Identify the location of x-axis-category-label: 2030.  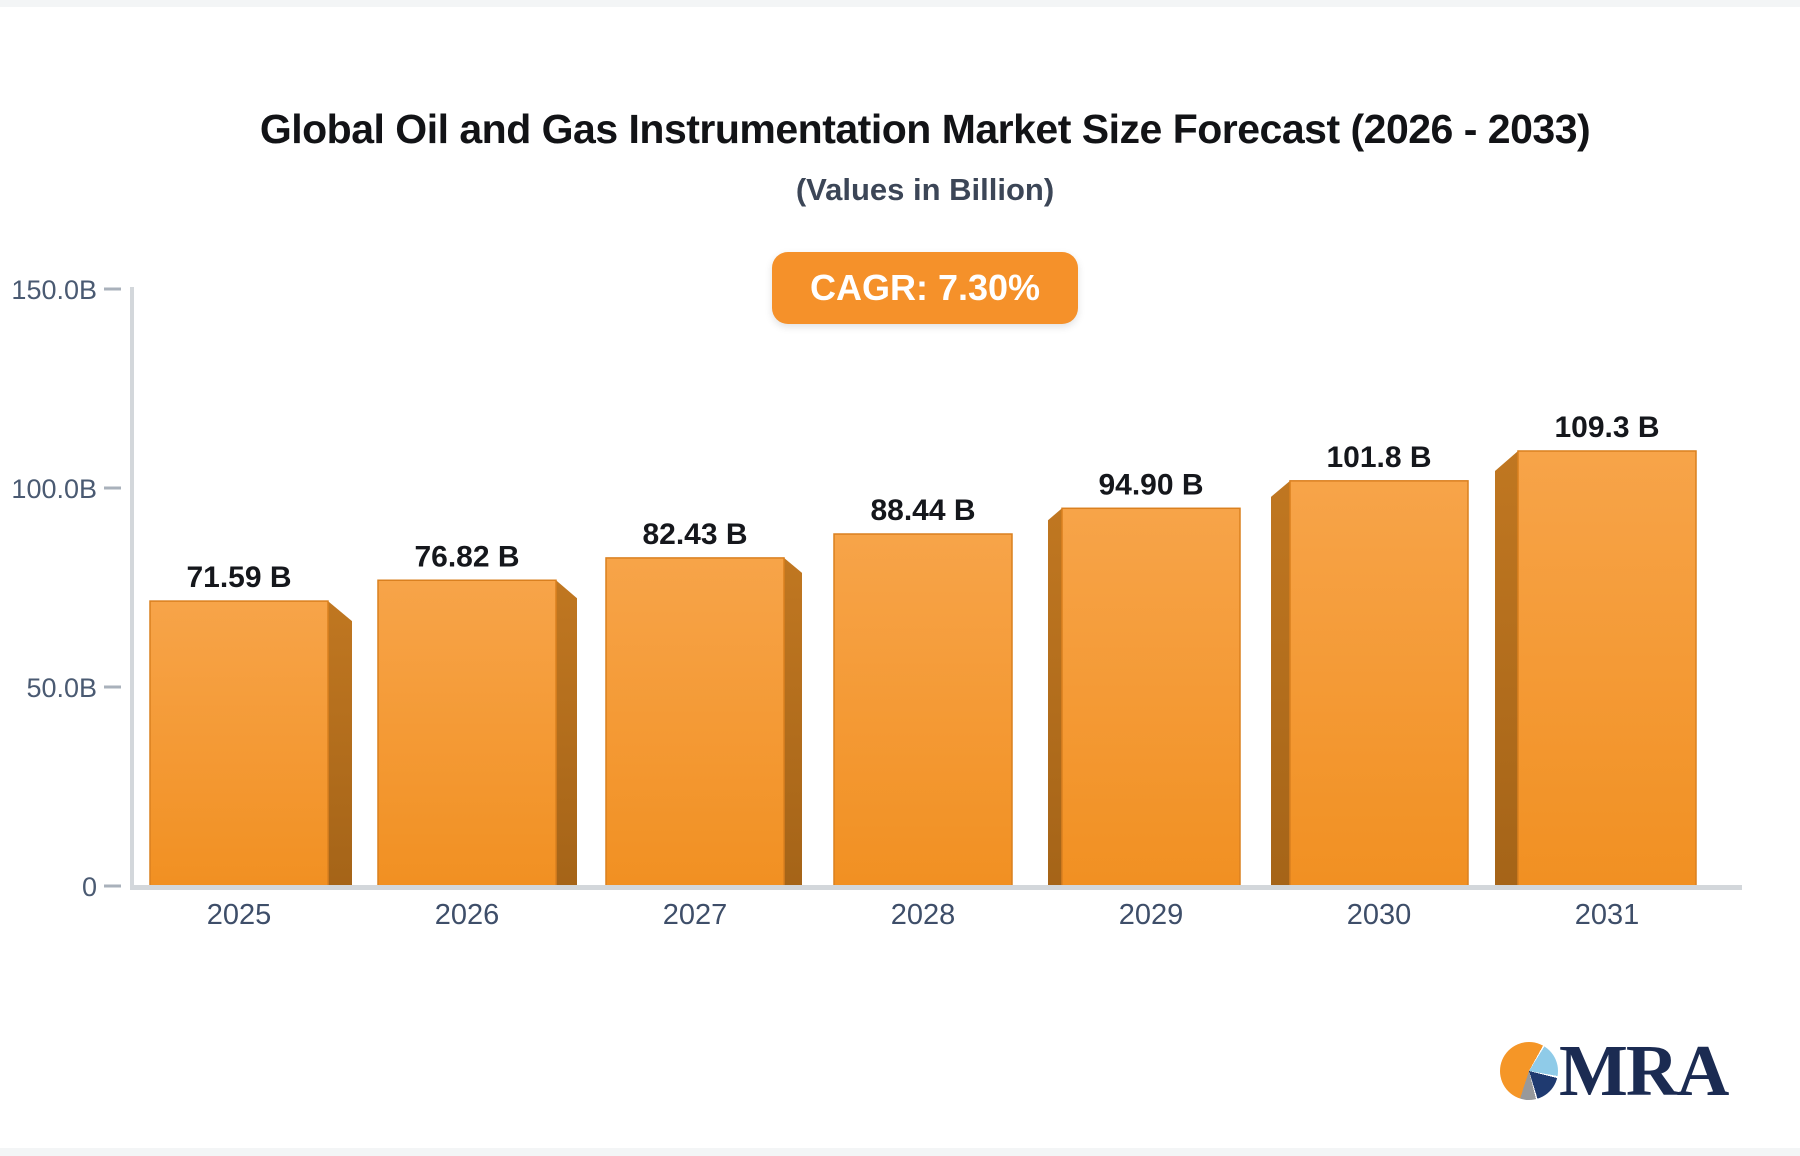
(1379, 915).